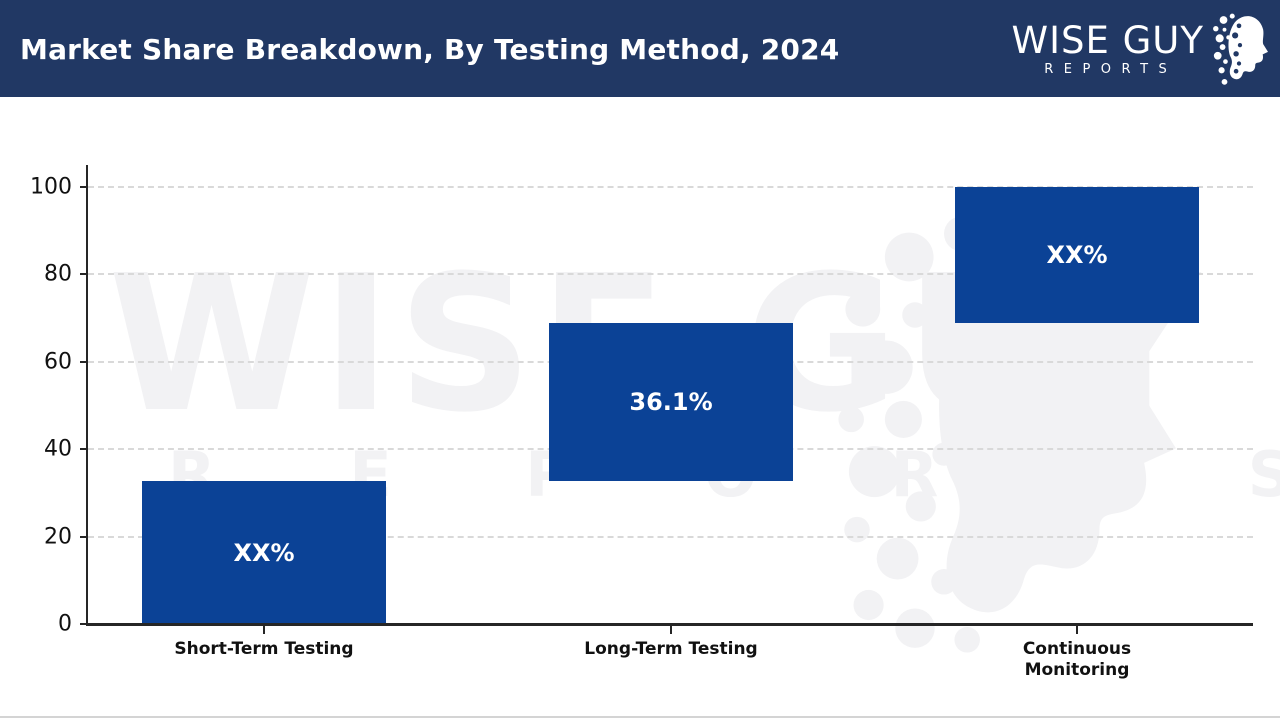 This screenshot has height=720, width=1280. I want to click on y-tick-label-60: 60, so click(58, 362).